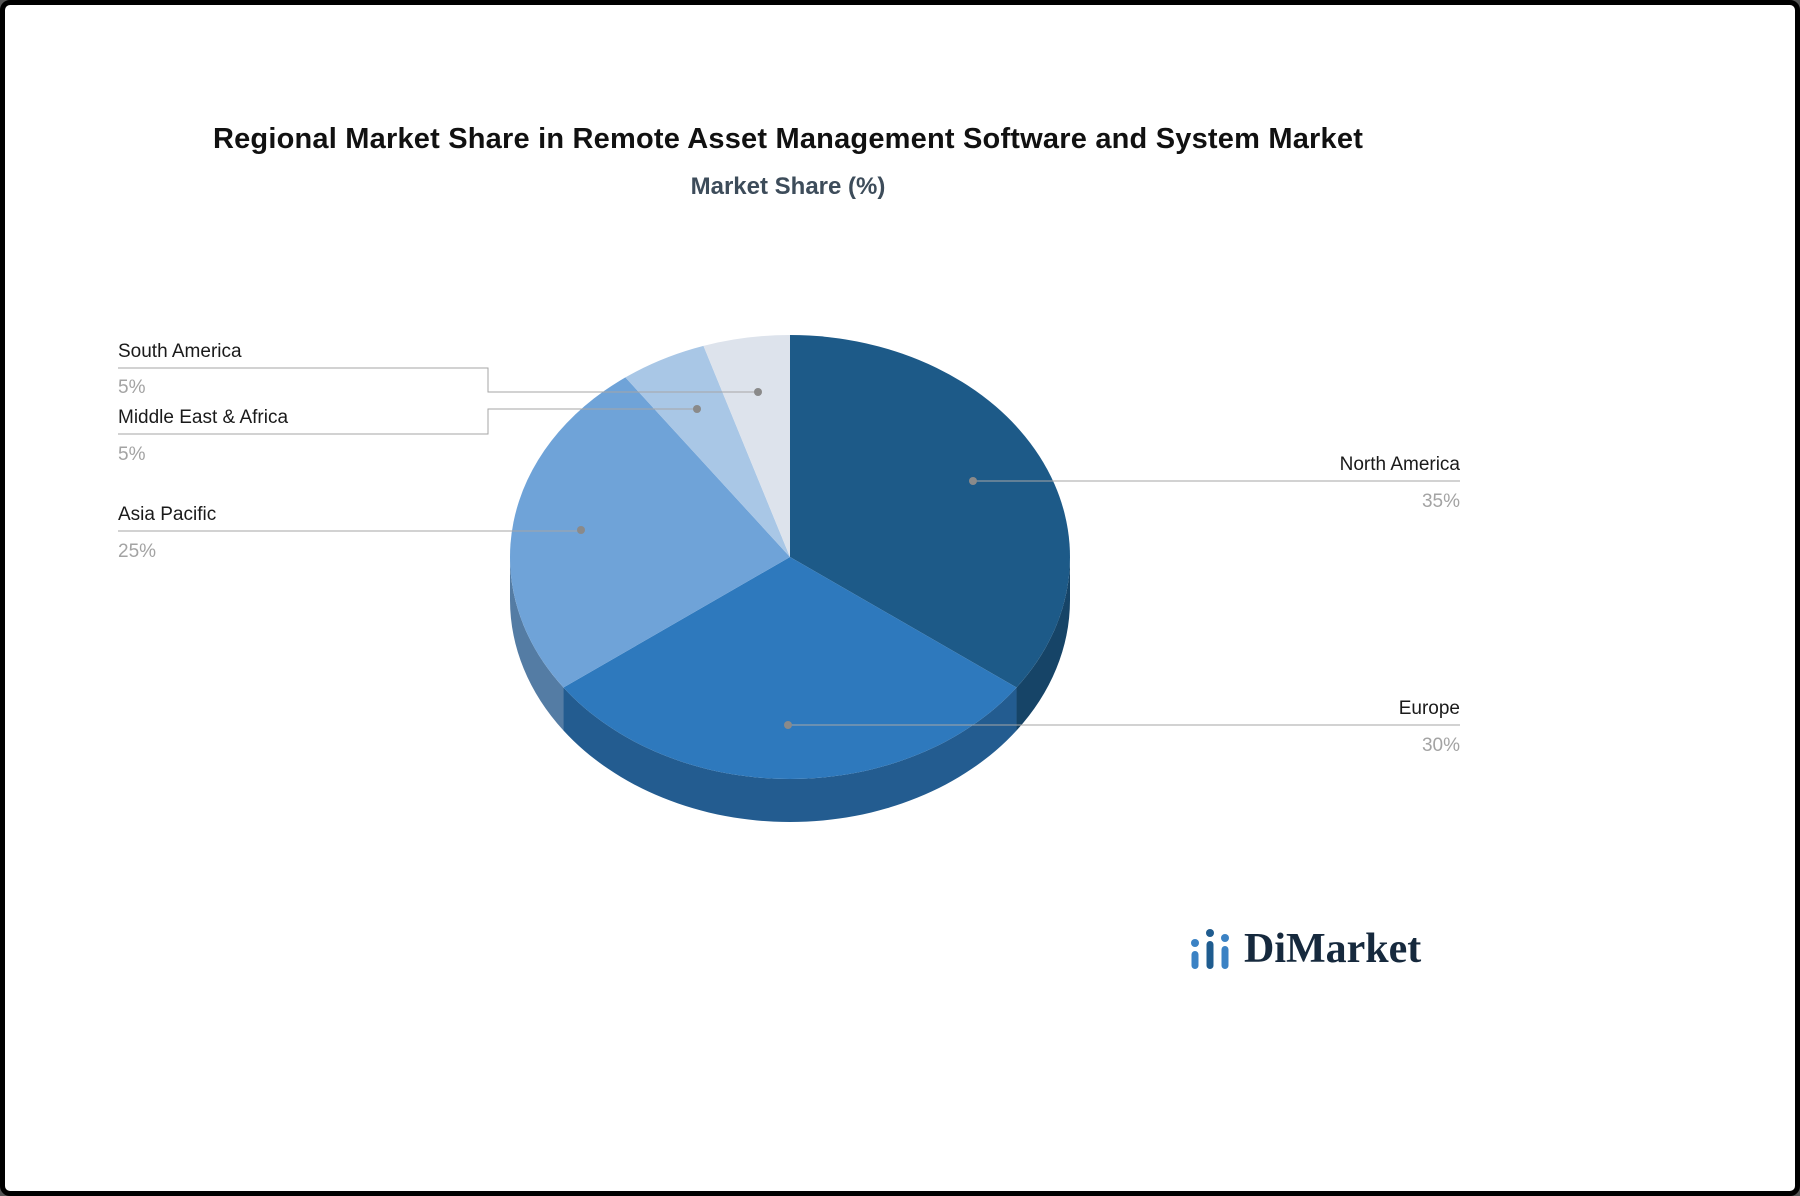 Image resolution: width=1800 pixels, height=1196 pixels. Describe the element at coordinates (137, 551) in the screenshot. I see `slice-value-2: 25%` at that location.